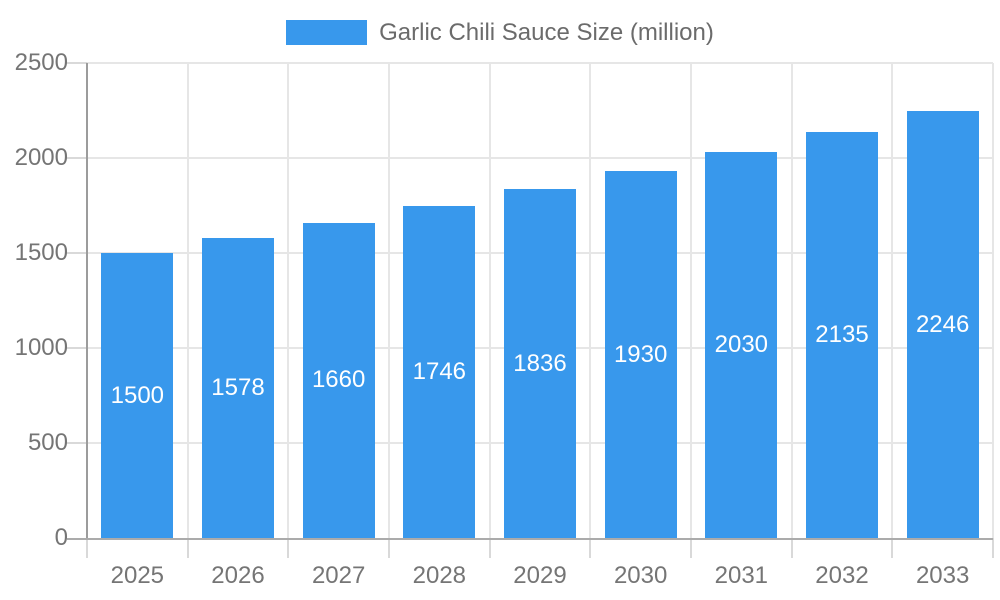  I want to click on y-axis-tick-label: 500, so click(47, 442).